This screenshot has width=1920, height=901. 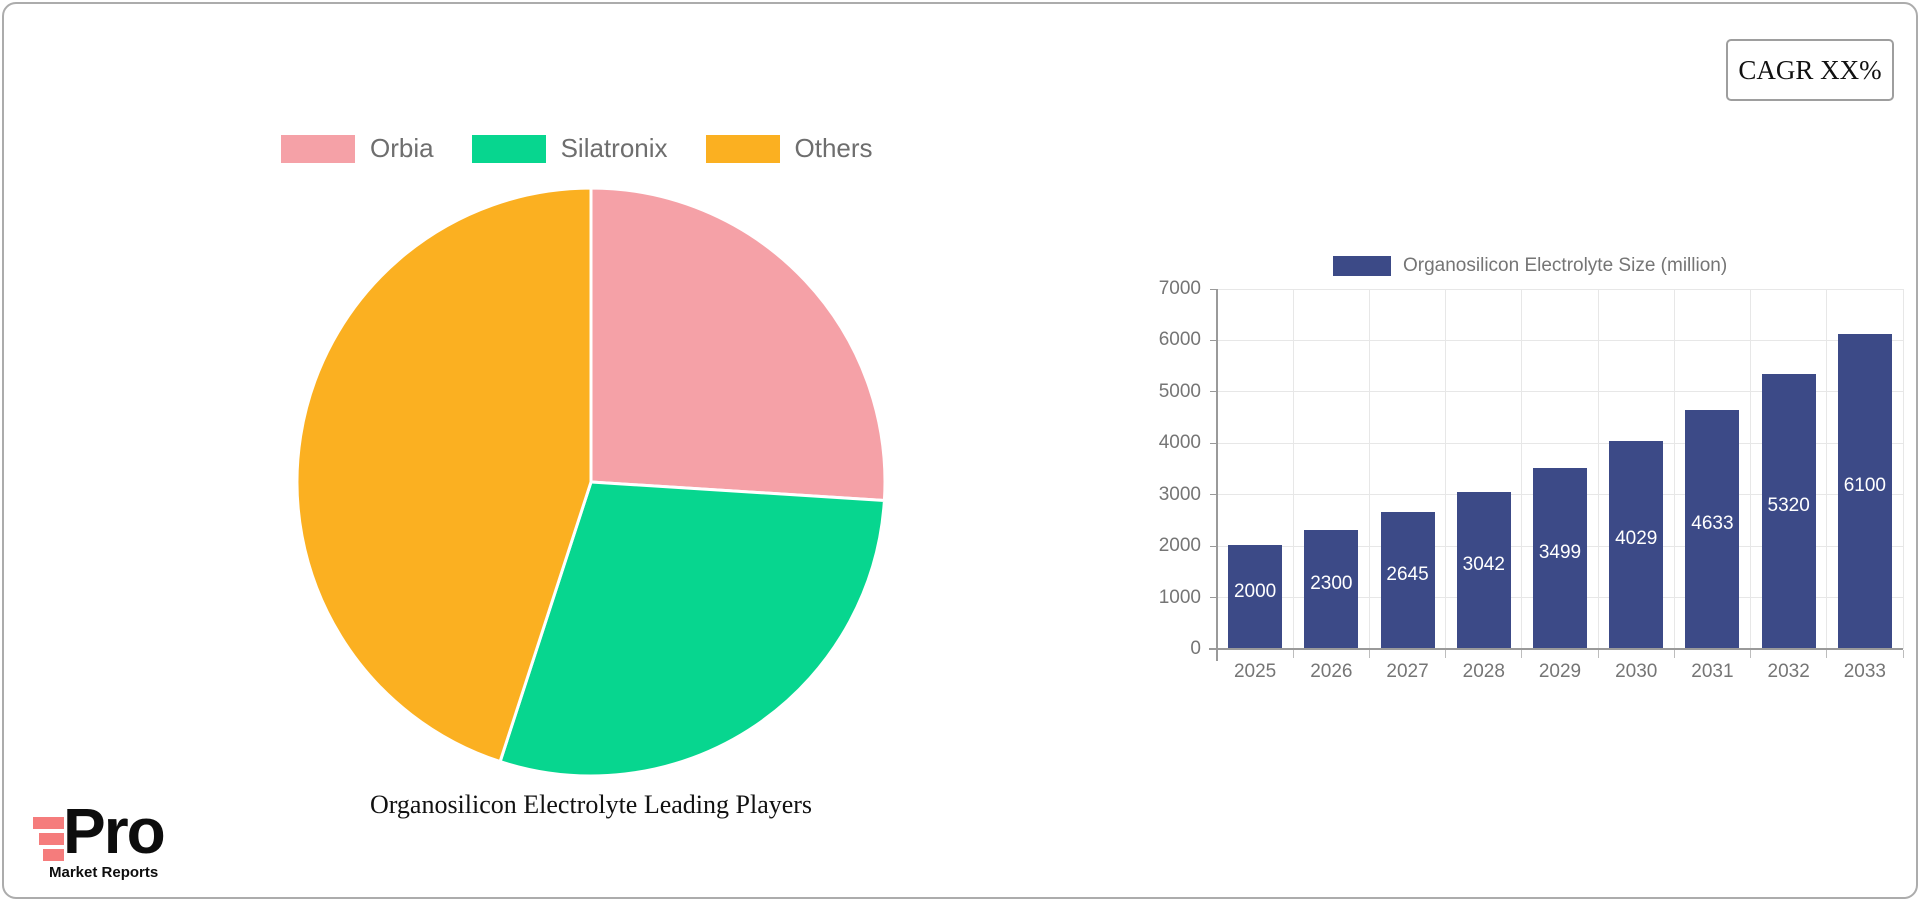 What do you see at coordinates (1865, 671) in the screenshot?
I see `x-axis-category-label: 2033` at bounding box center [1865, 671].